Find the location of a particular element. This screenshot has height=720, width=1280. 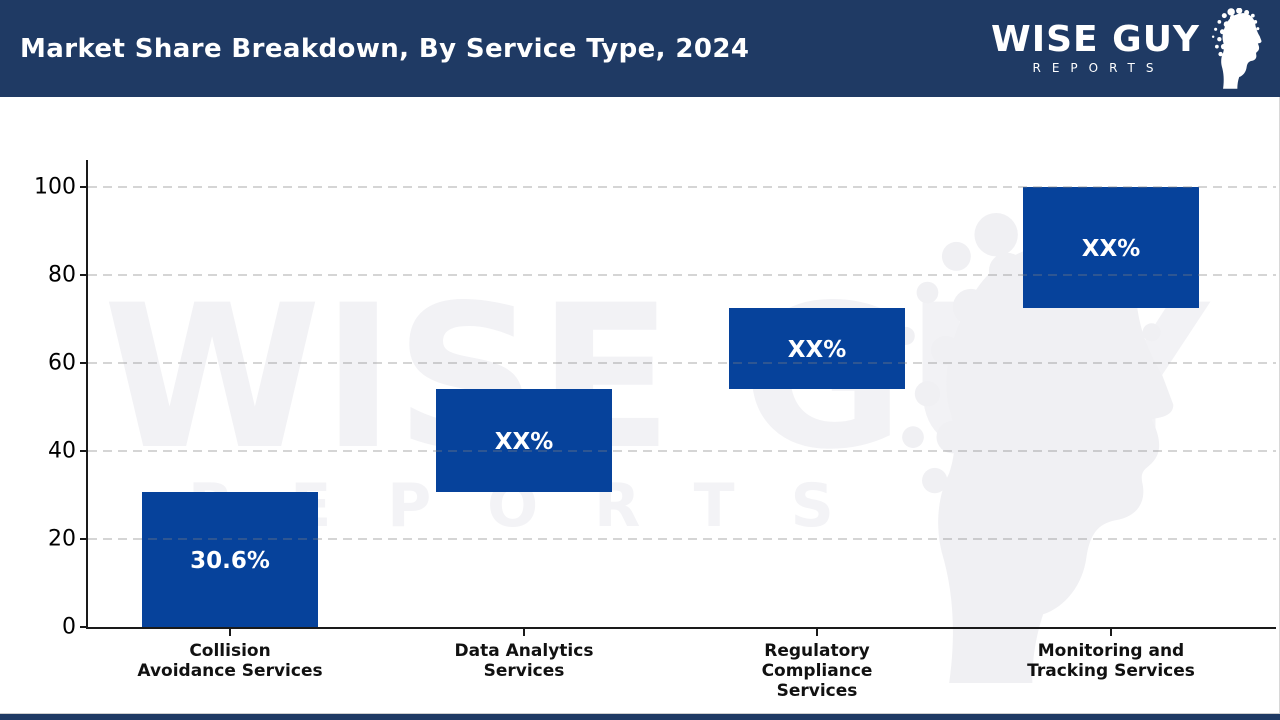

x-axis-label: Collision Avoidance Services is located at coordinates (230, 661).